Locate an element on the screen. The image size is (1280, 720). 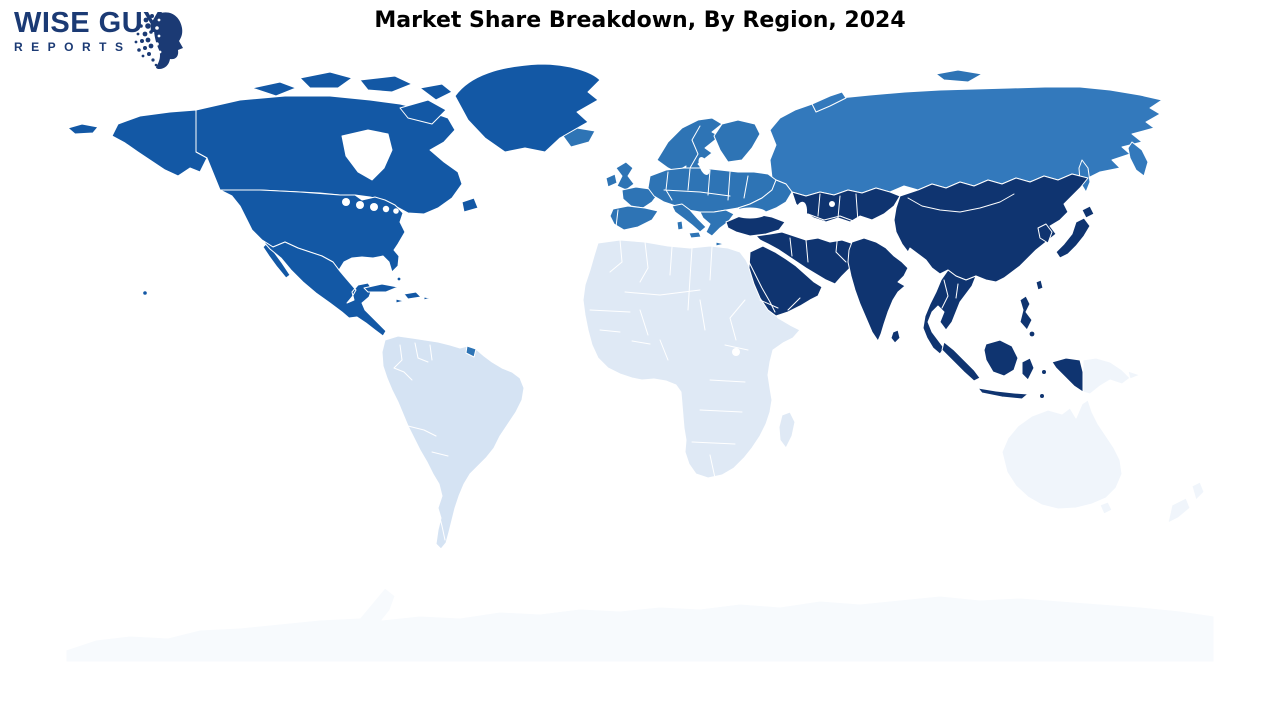
aleutian-islands is located at coordinates (83, 129).